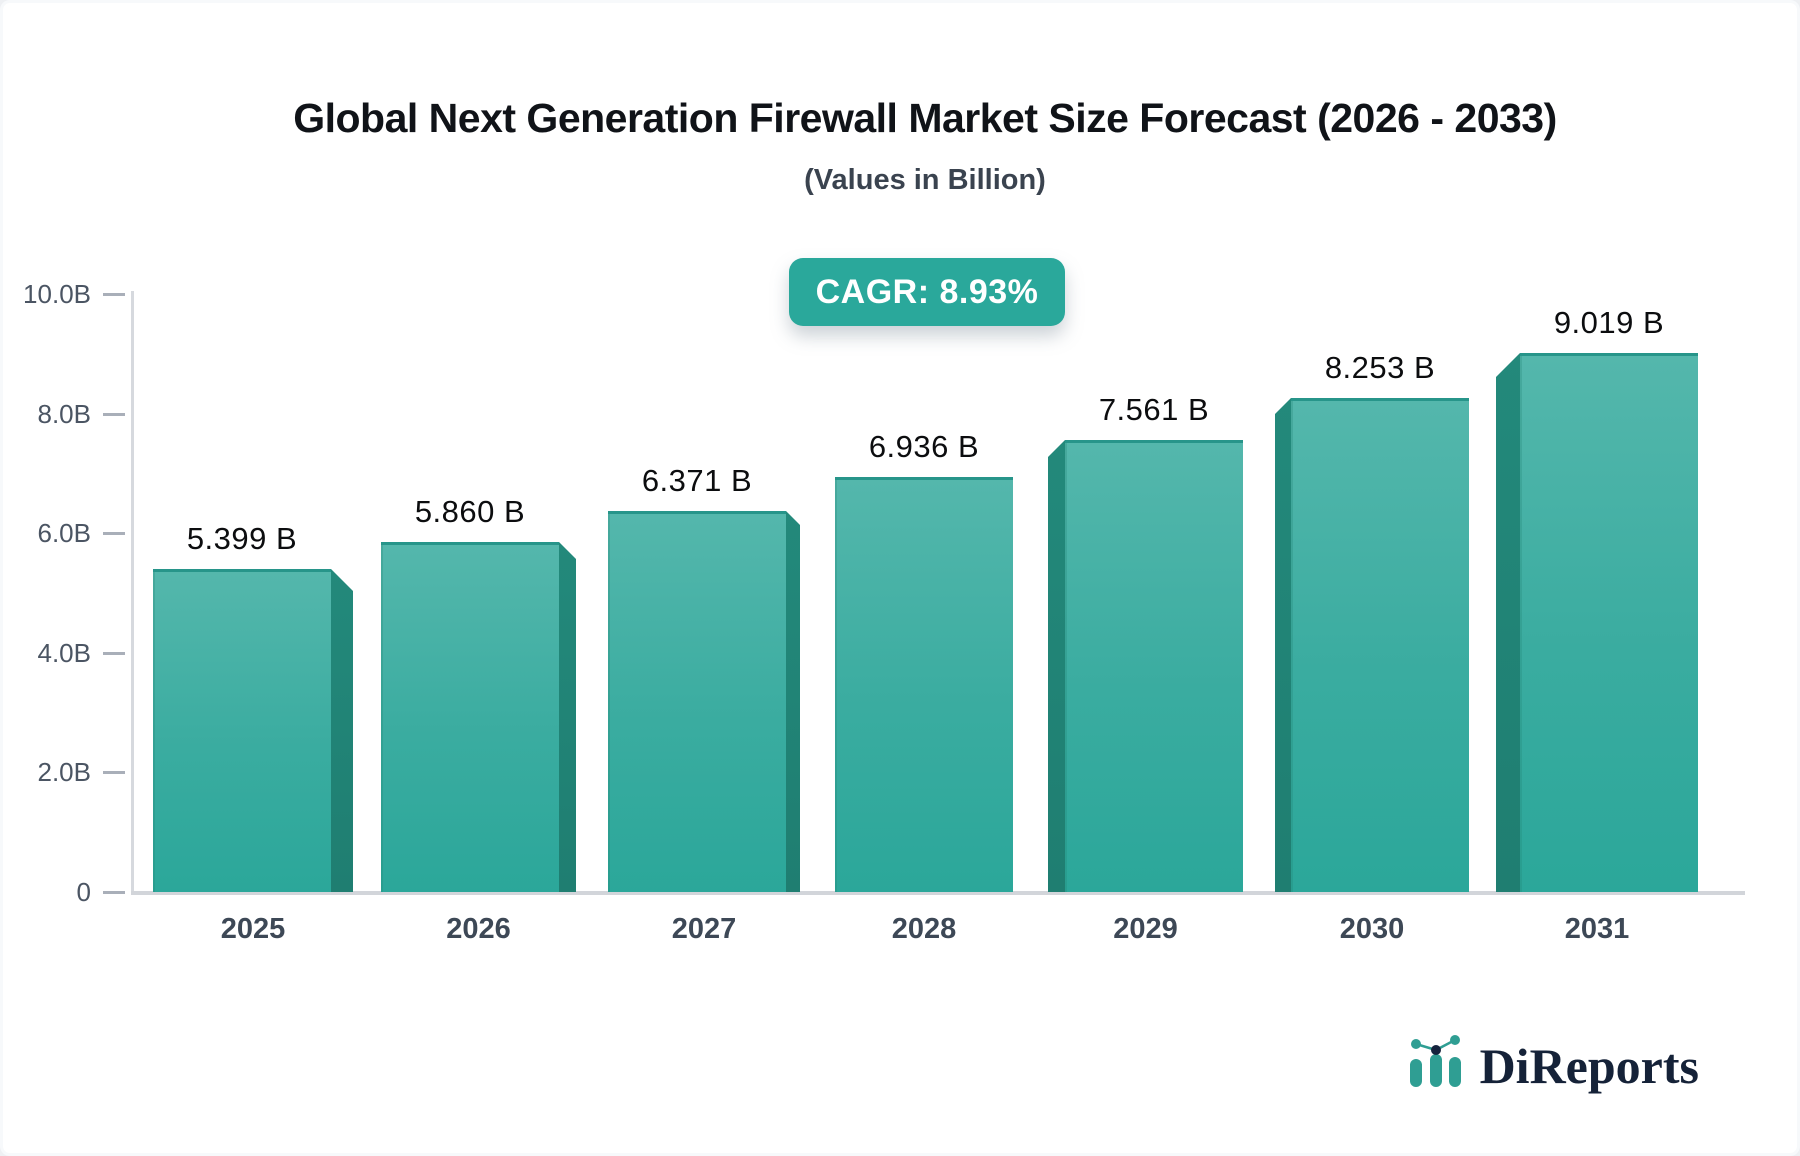 The width and height of the screenshot is (1800, 1156). Describe the element at coordinates (1283, 645) in the screenshot. I see `bar-side-face-2030` at that location.